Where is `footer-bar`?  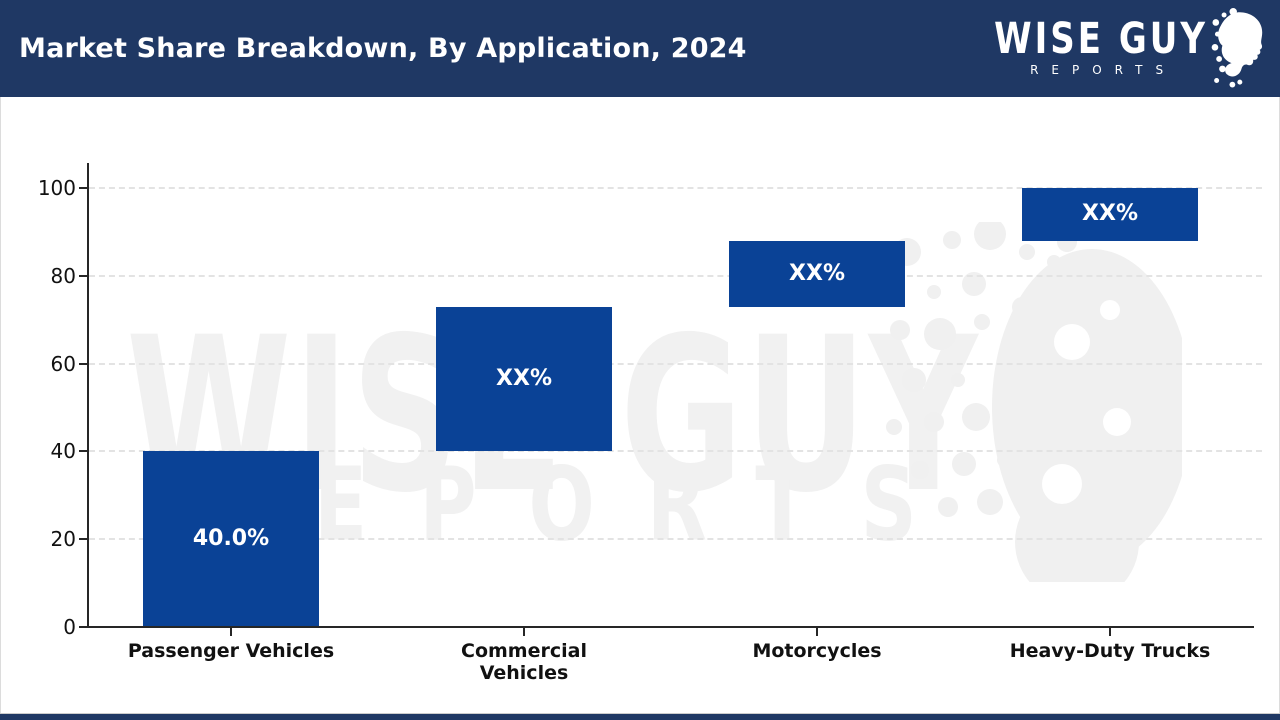
footer-bar is located at coordinates (640, 717).